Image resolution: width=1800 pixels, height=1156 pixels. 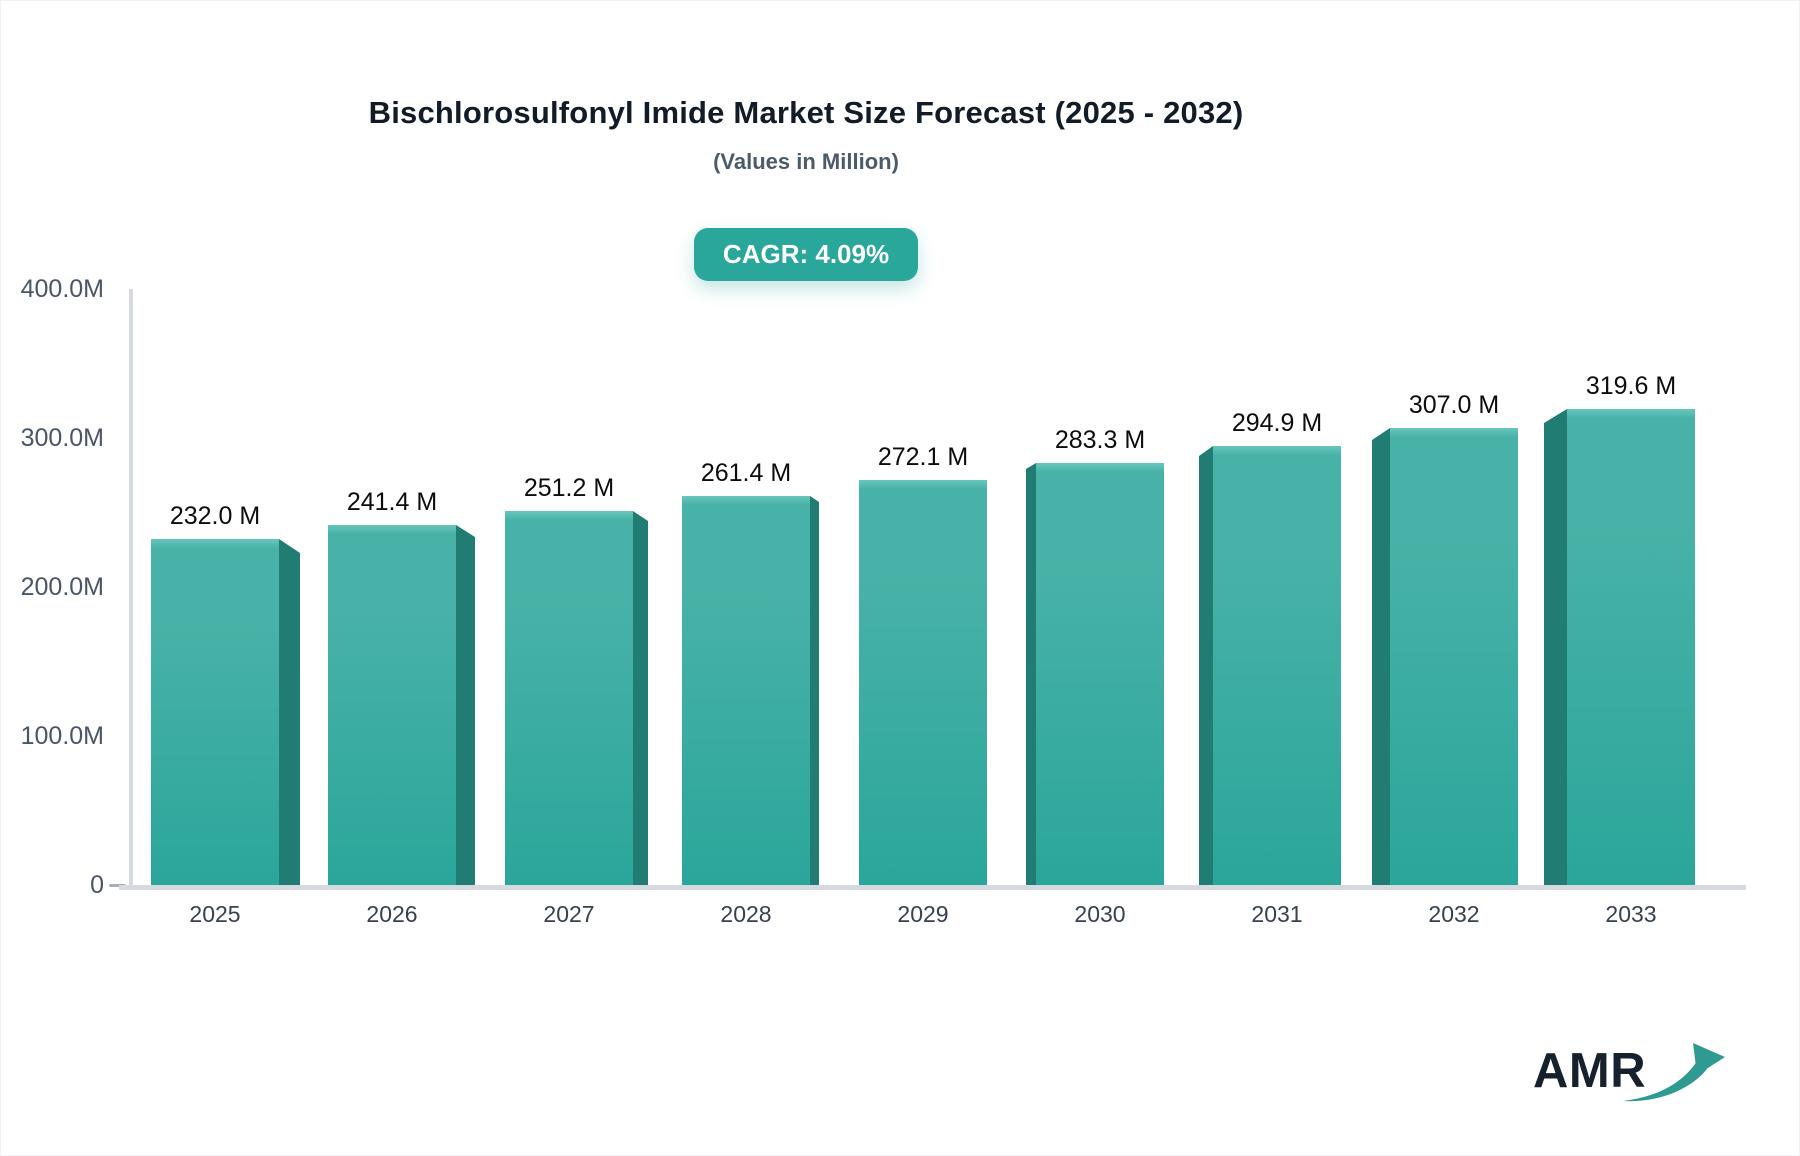 What do you see at coordinates (131, 587) in the screenshot?
I see `y-axis-line` at bounding box center [131, 587].